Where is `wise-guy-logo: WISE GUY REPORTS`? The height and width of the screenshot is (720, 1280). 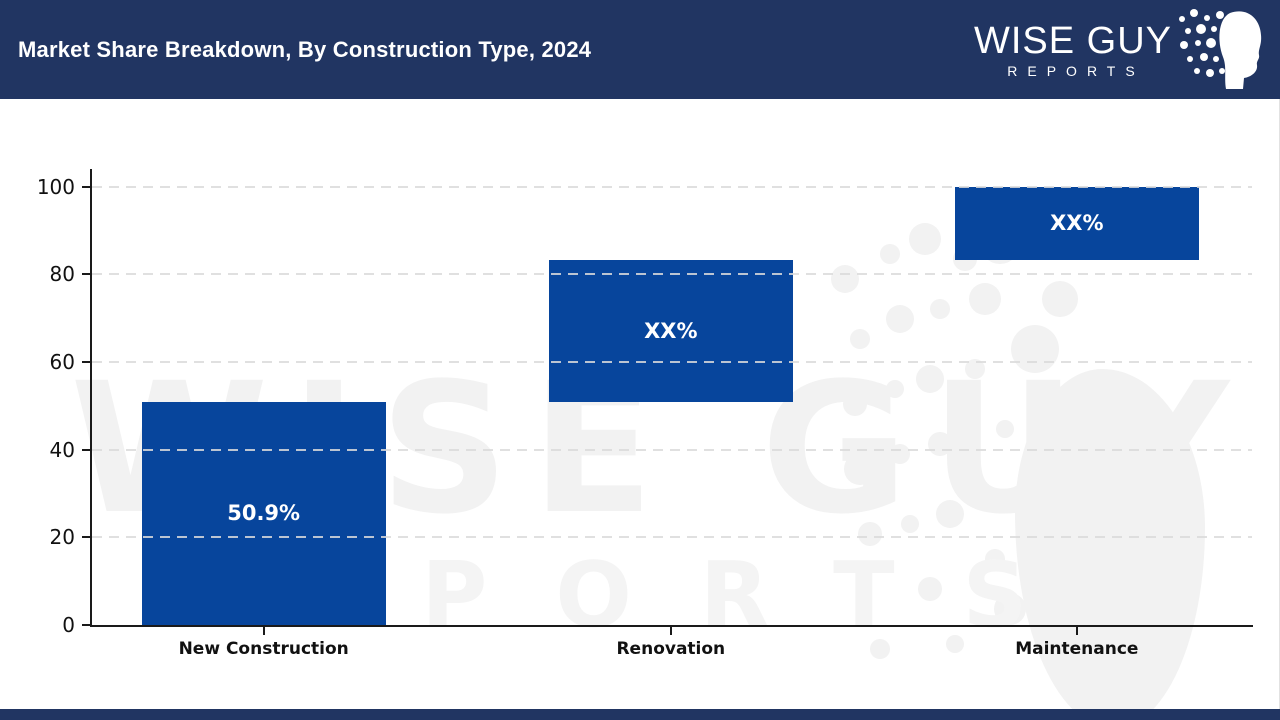
wise-guy-logo: WISE GUY REPORTS is located at coordinates (1120, 50).